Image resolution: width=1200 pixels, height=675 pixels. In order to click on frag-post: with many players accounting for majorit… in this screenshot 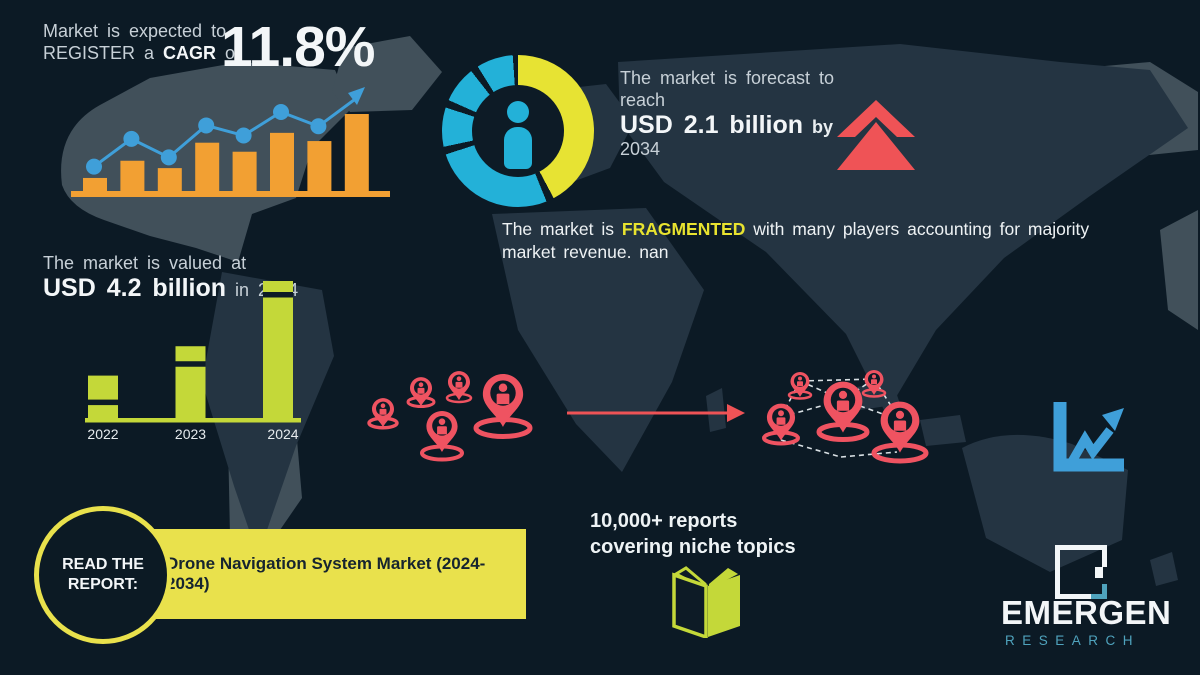, I will do `click(796, 240)`.